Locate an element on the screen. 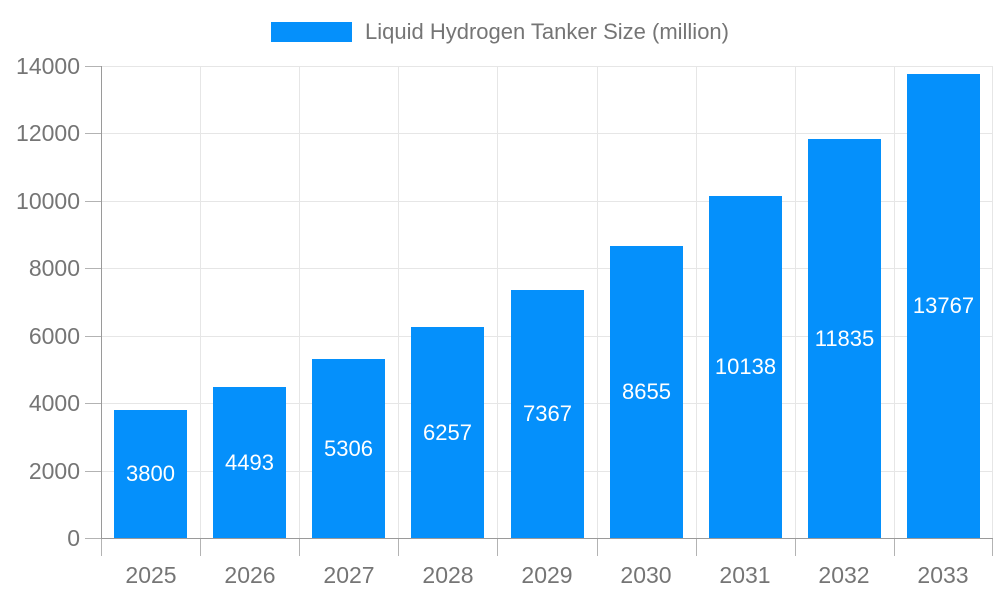  bar: 6257 is located at coordinates (447, 432).